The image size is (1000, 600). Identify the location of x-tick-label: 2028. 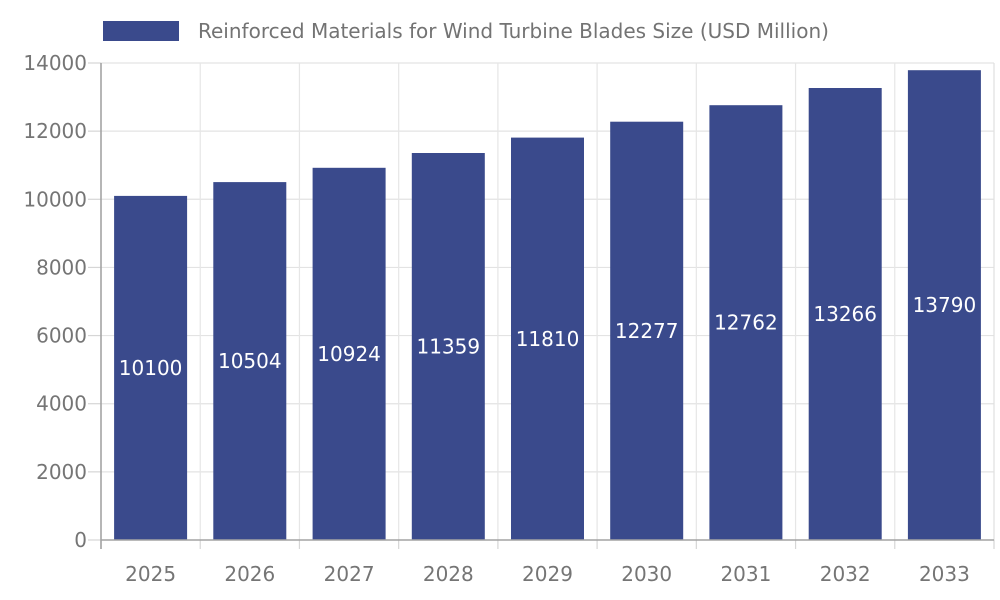
(448, 574).